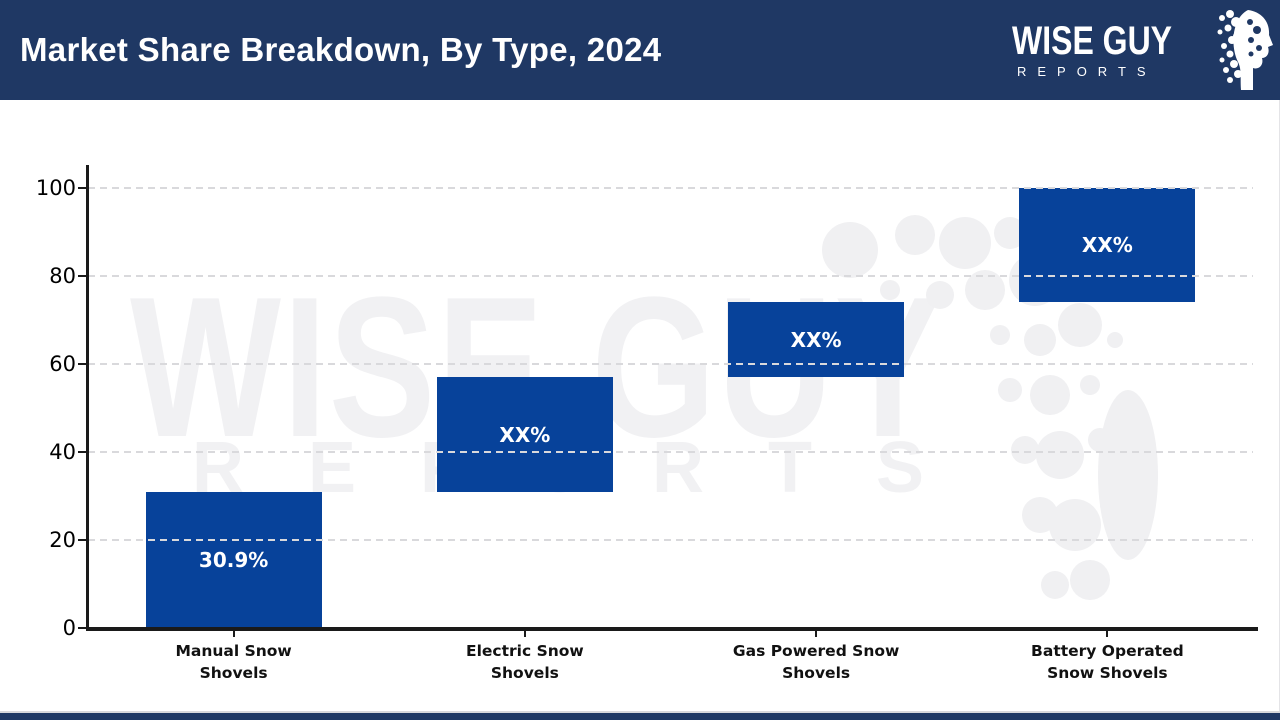 The image size is (1280, 720). What do you see at coordinates (525, 651) in the screenshot?
I see `x-category-label-line: Electric Snow` at bounding box center [525, 651].